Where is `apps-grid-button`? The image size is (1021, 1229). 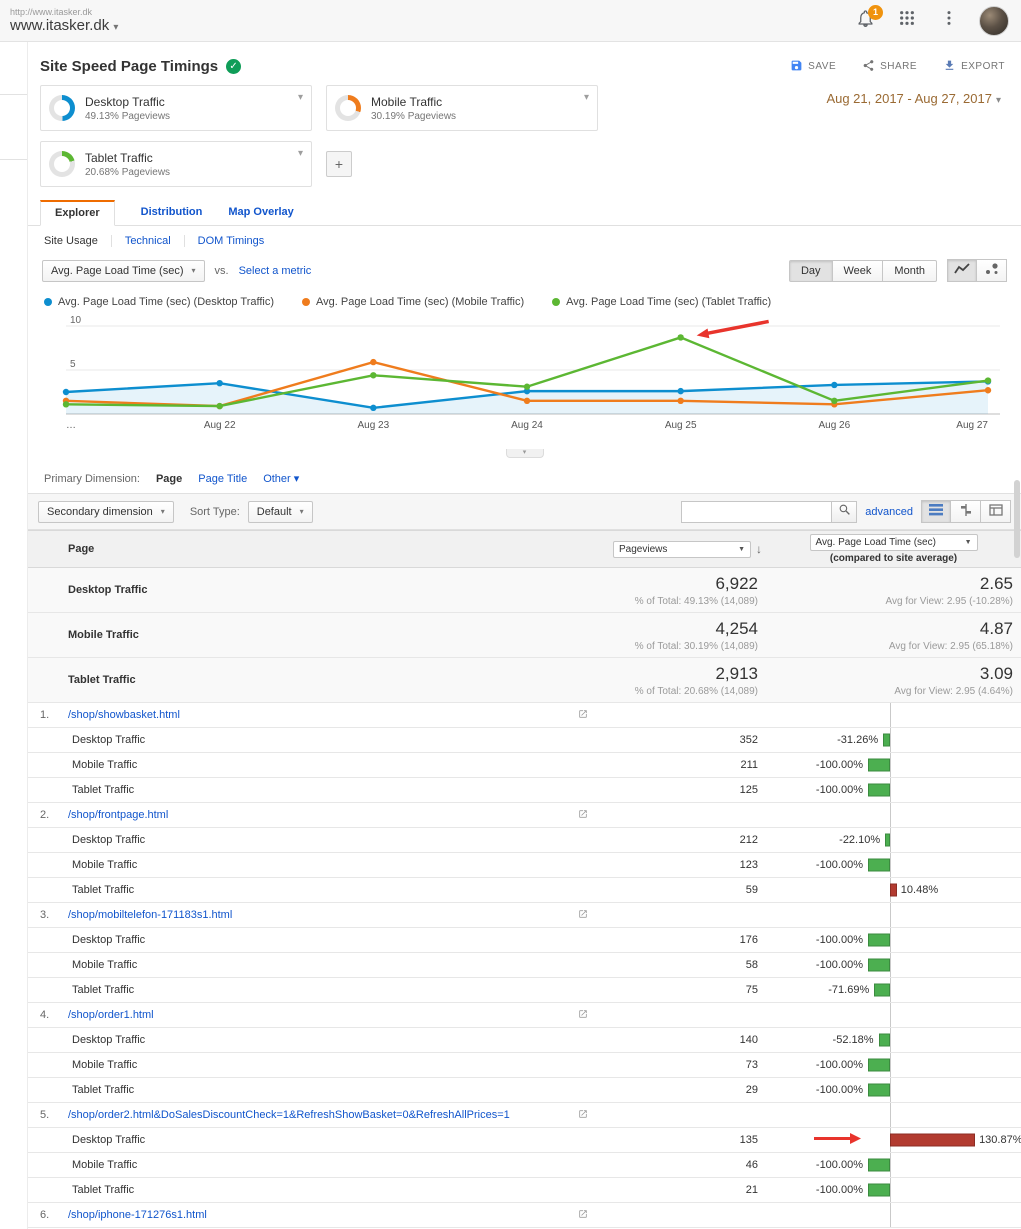 apps-grid-button is located at coordinates (907, 21).